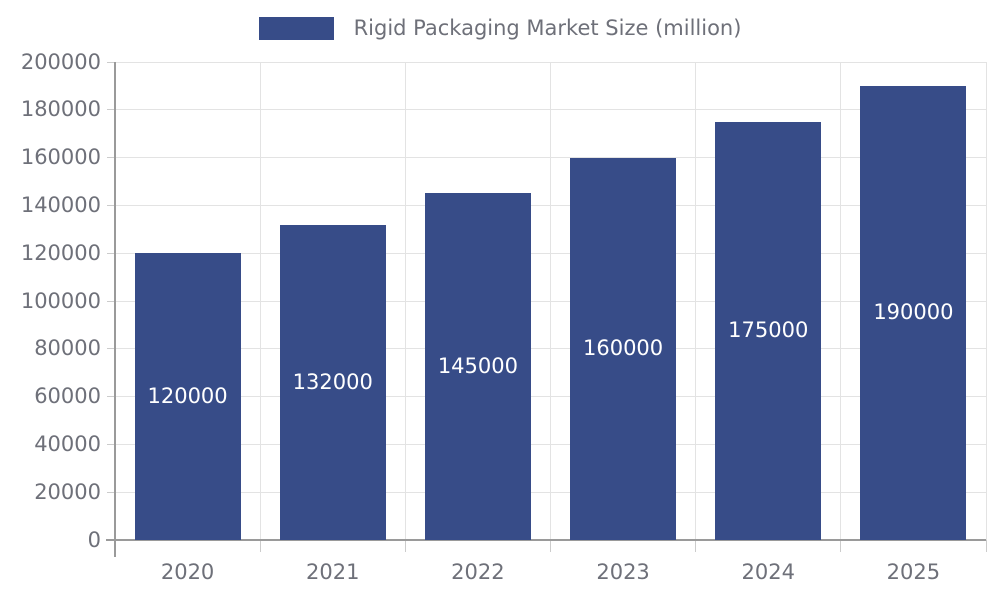 The height and width of the screenshot is (600, 1000). I want to click on y-axis-tick-label: 120000, so click(60, 252).